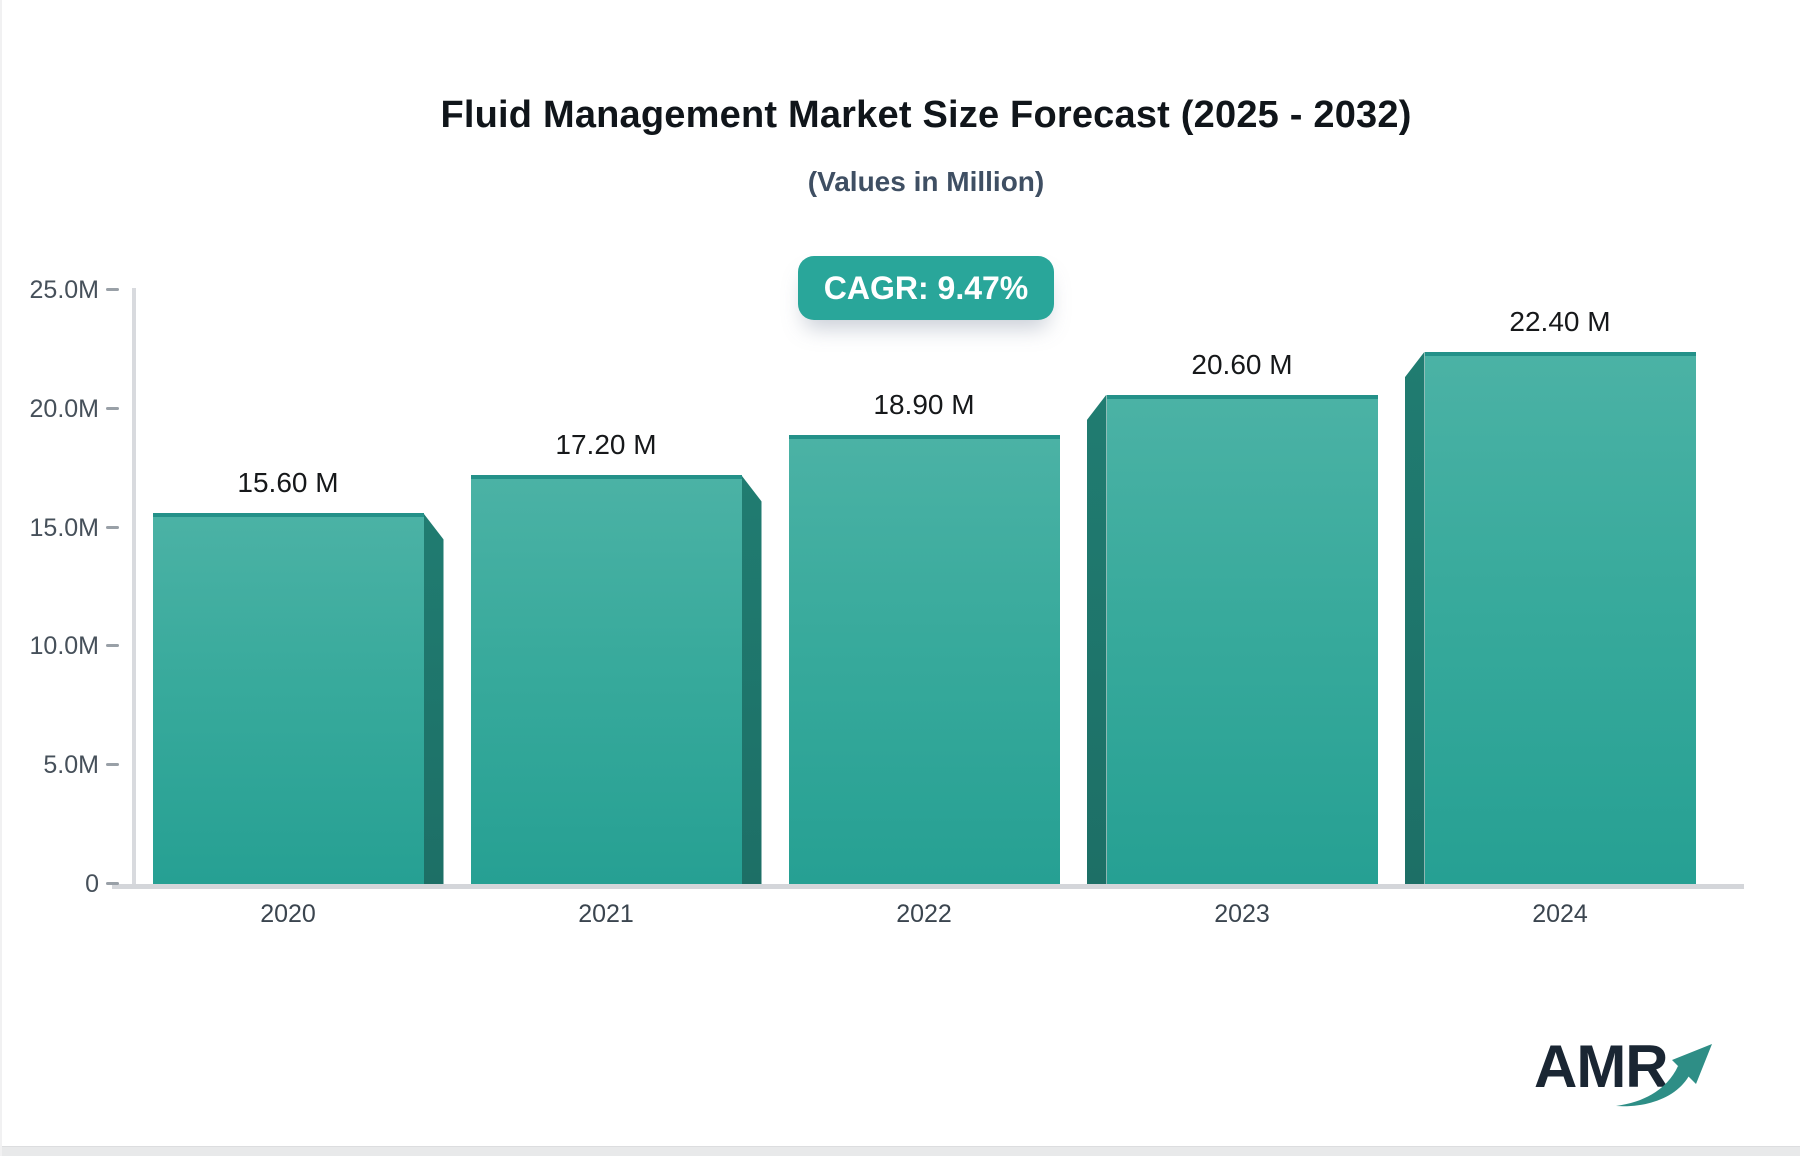 This screenshot has height=1156, width=1800. I want to click on x-axis-label-2021: 2021, so click(606, 914).